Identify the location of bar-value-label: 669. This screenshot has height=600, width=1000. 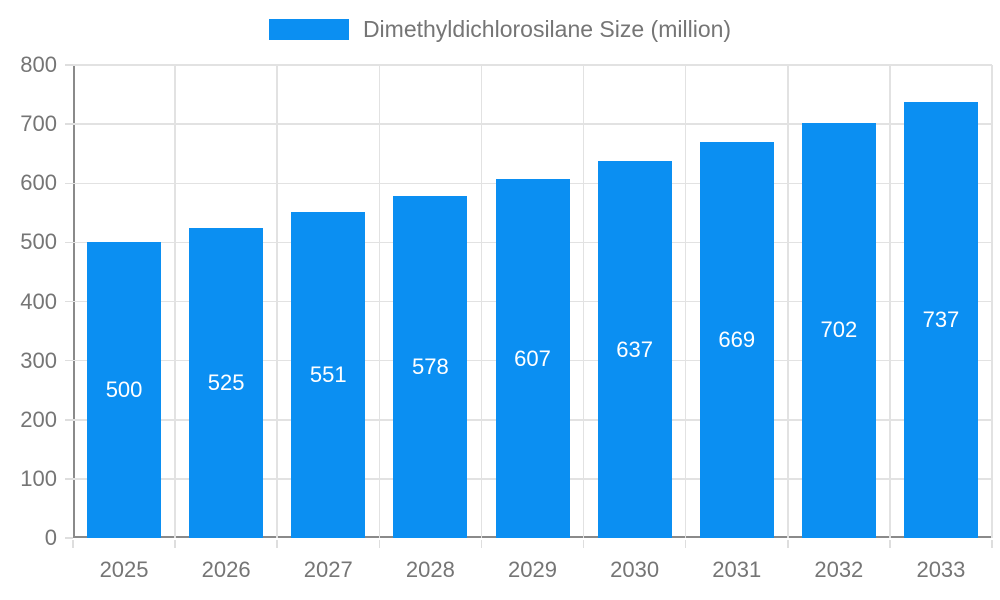
(737, 340).